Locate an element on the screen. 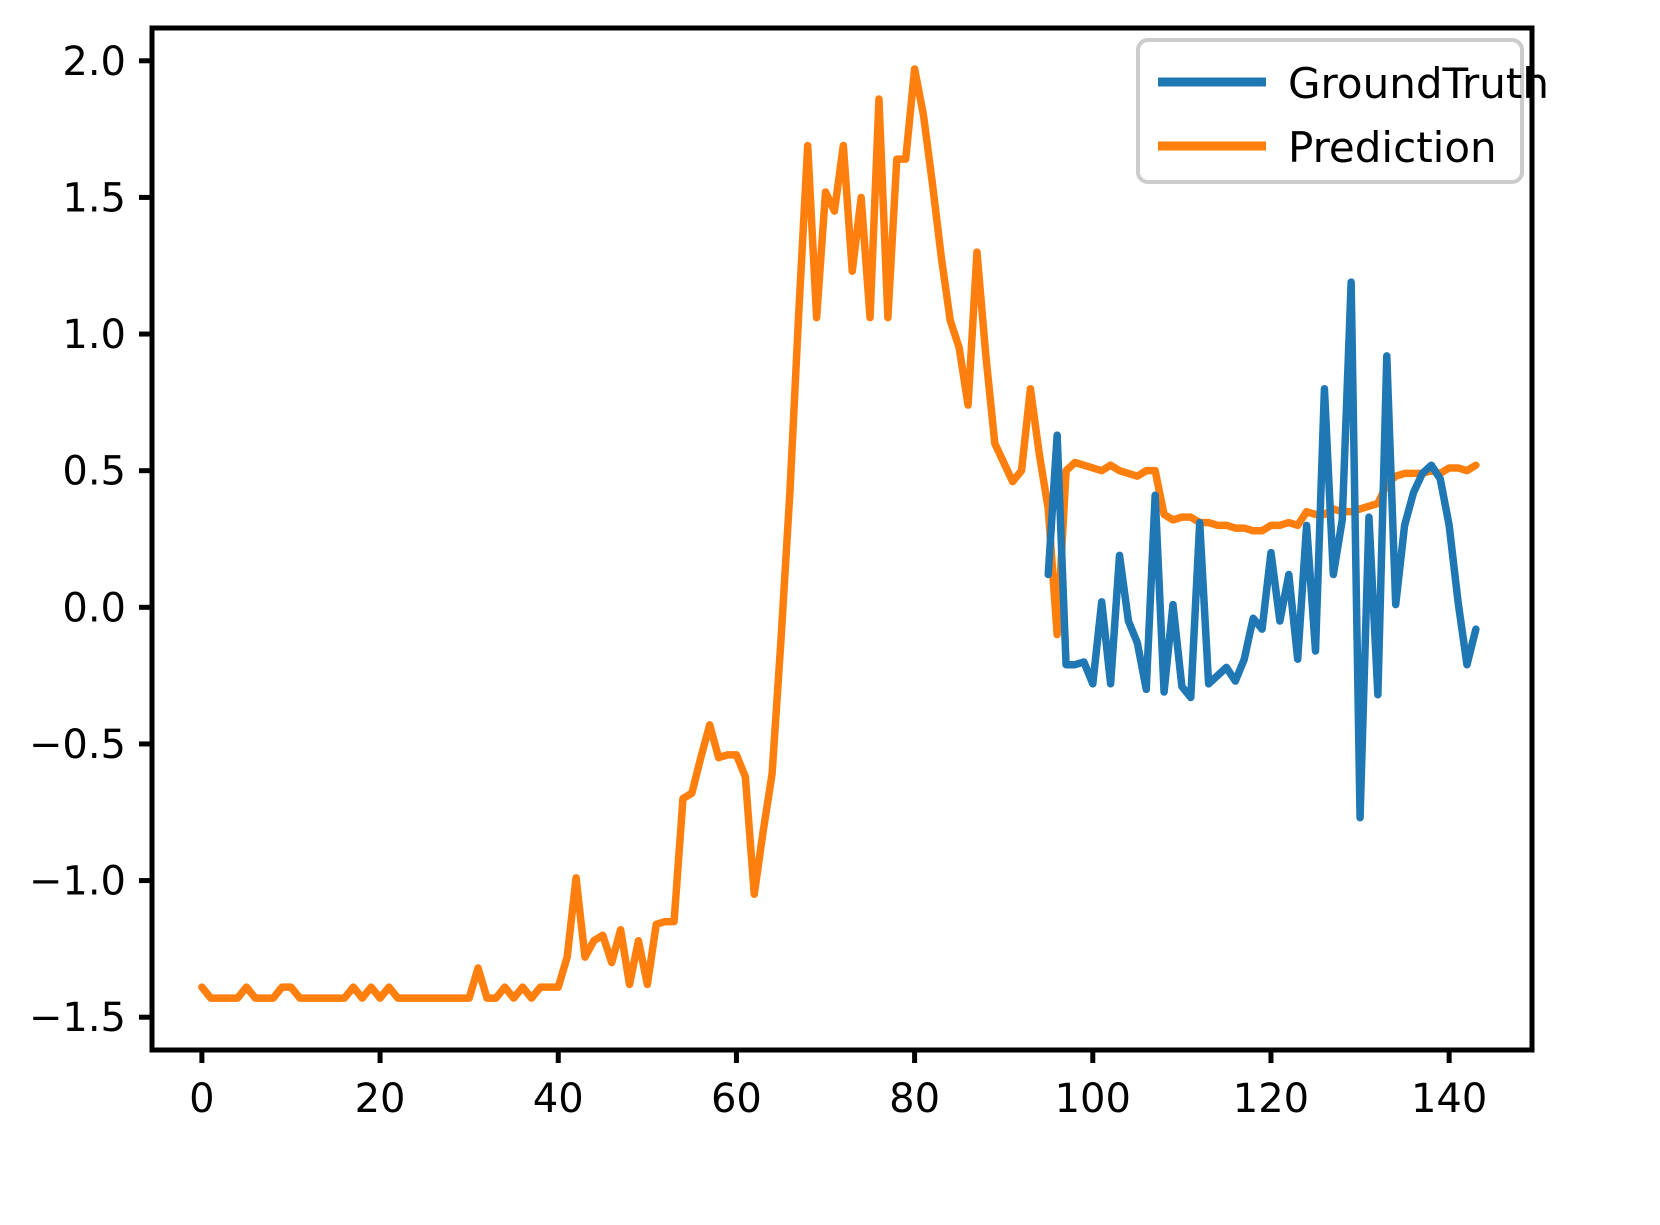  x-axis-tick-labels: 0 20 40 60 80 100 120 140 is located at coordinates (838, 1099).